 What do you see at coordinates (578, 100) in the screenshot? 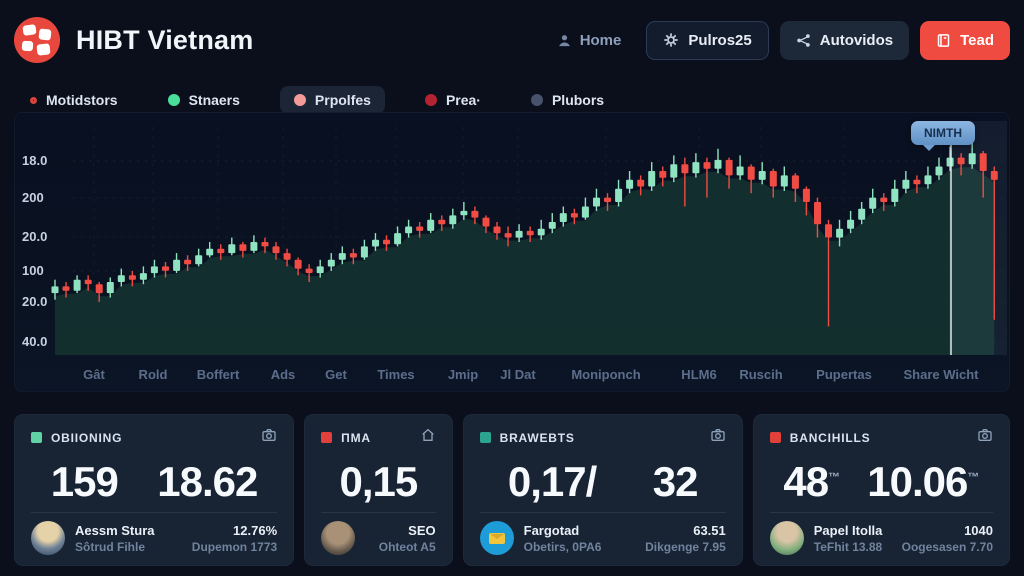
I see `filter-label: Plubors` at bounding box center [578, 100].